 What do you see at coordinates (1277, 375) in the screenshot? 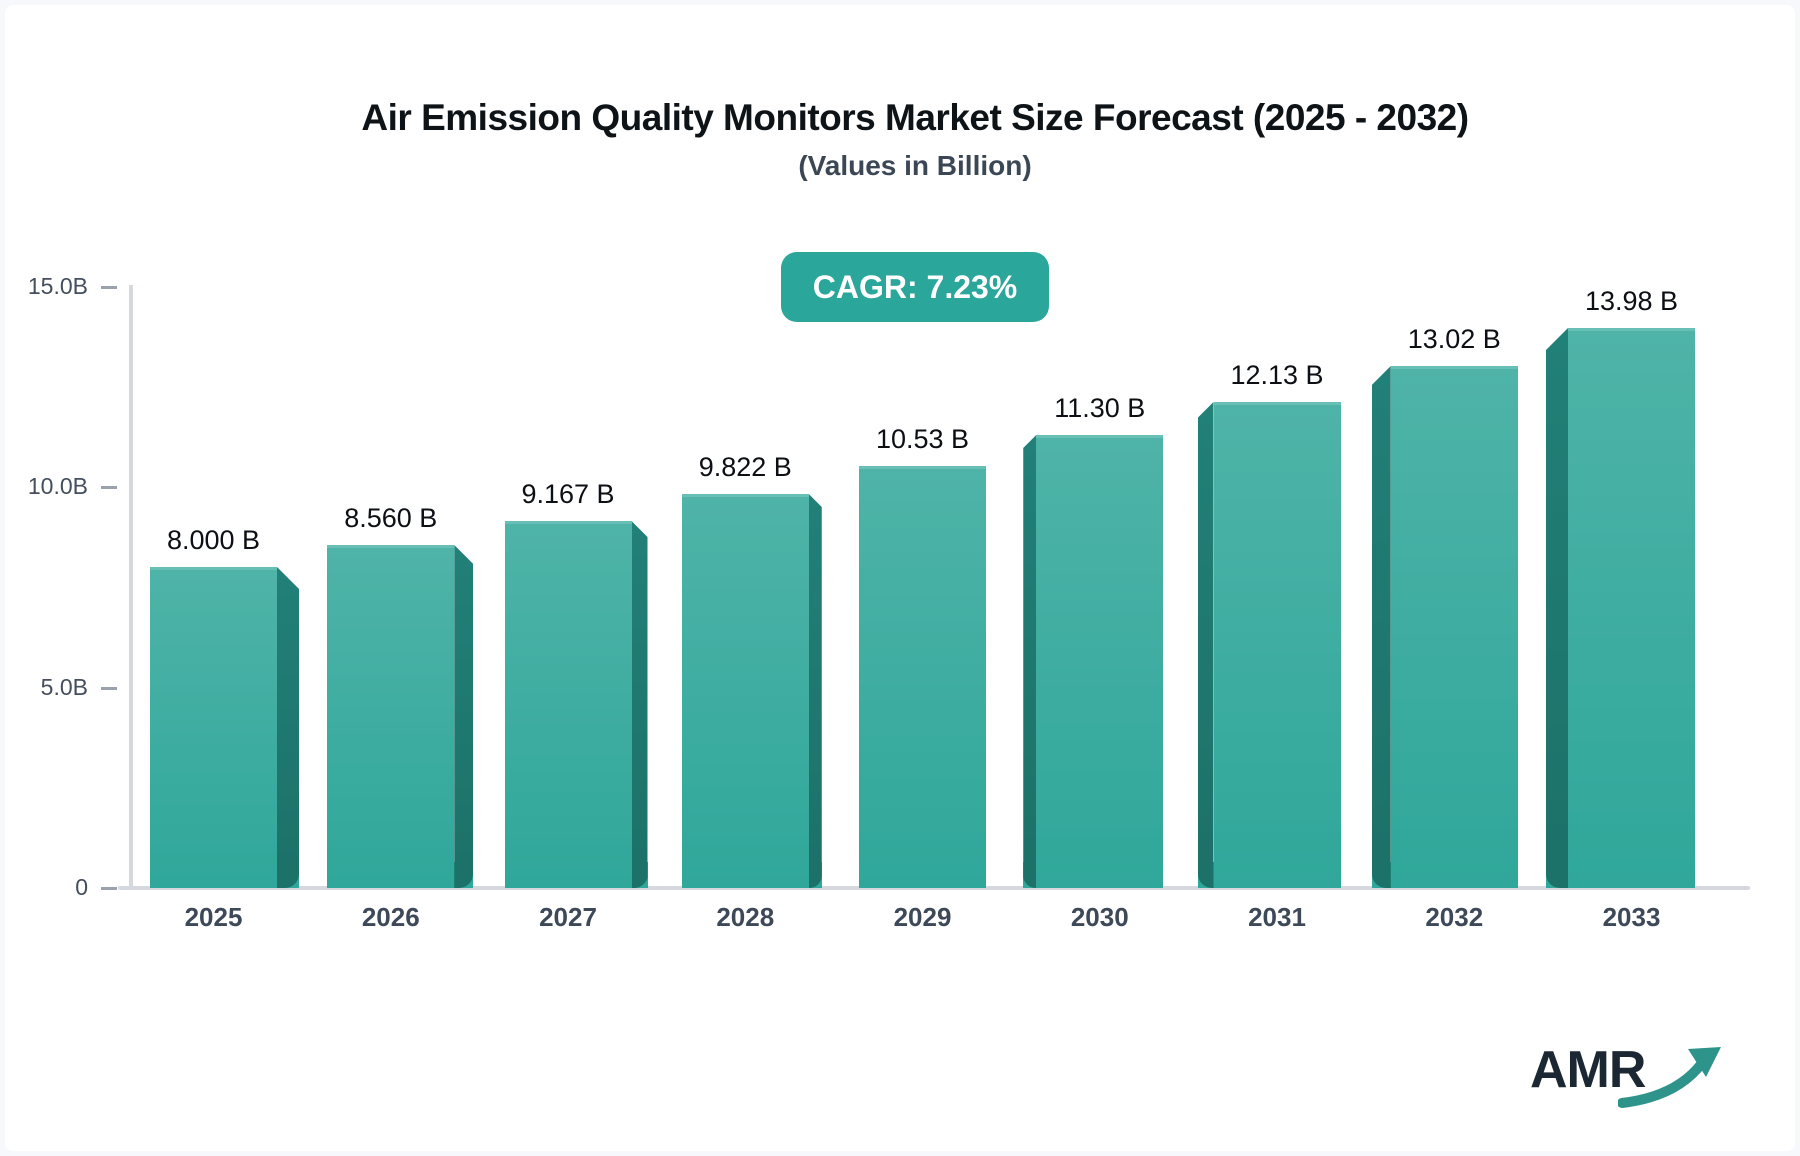
I see `bar-value-label: 12.13 B` at bounding box center [1277, 375].